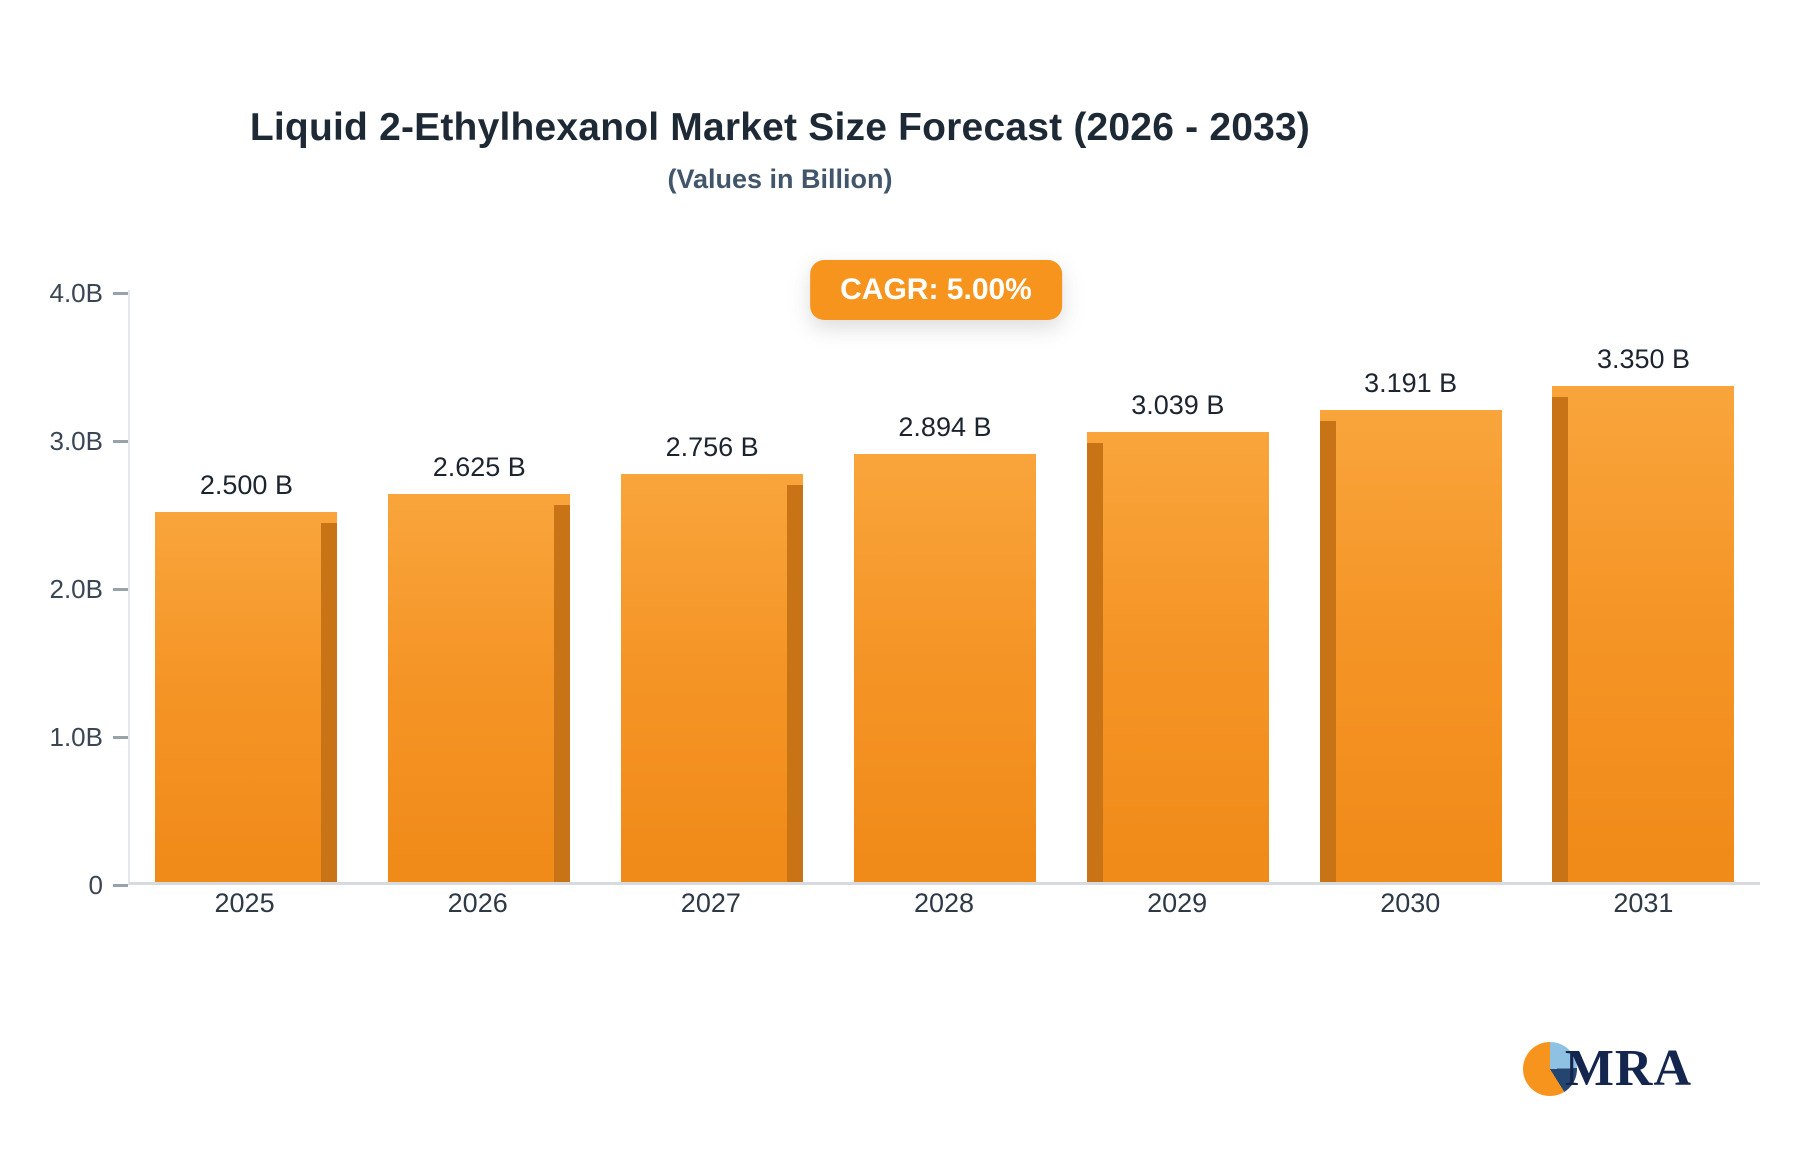 This screenshot has height=1156, width=1800. I want to click on y-axis: 0 1.0B 2.0B 3.0B 4.0B, so click(84, 589).